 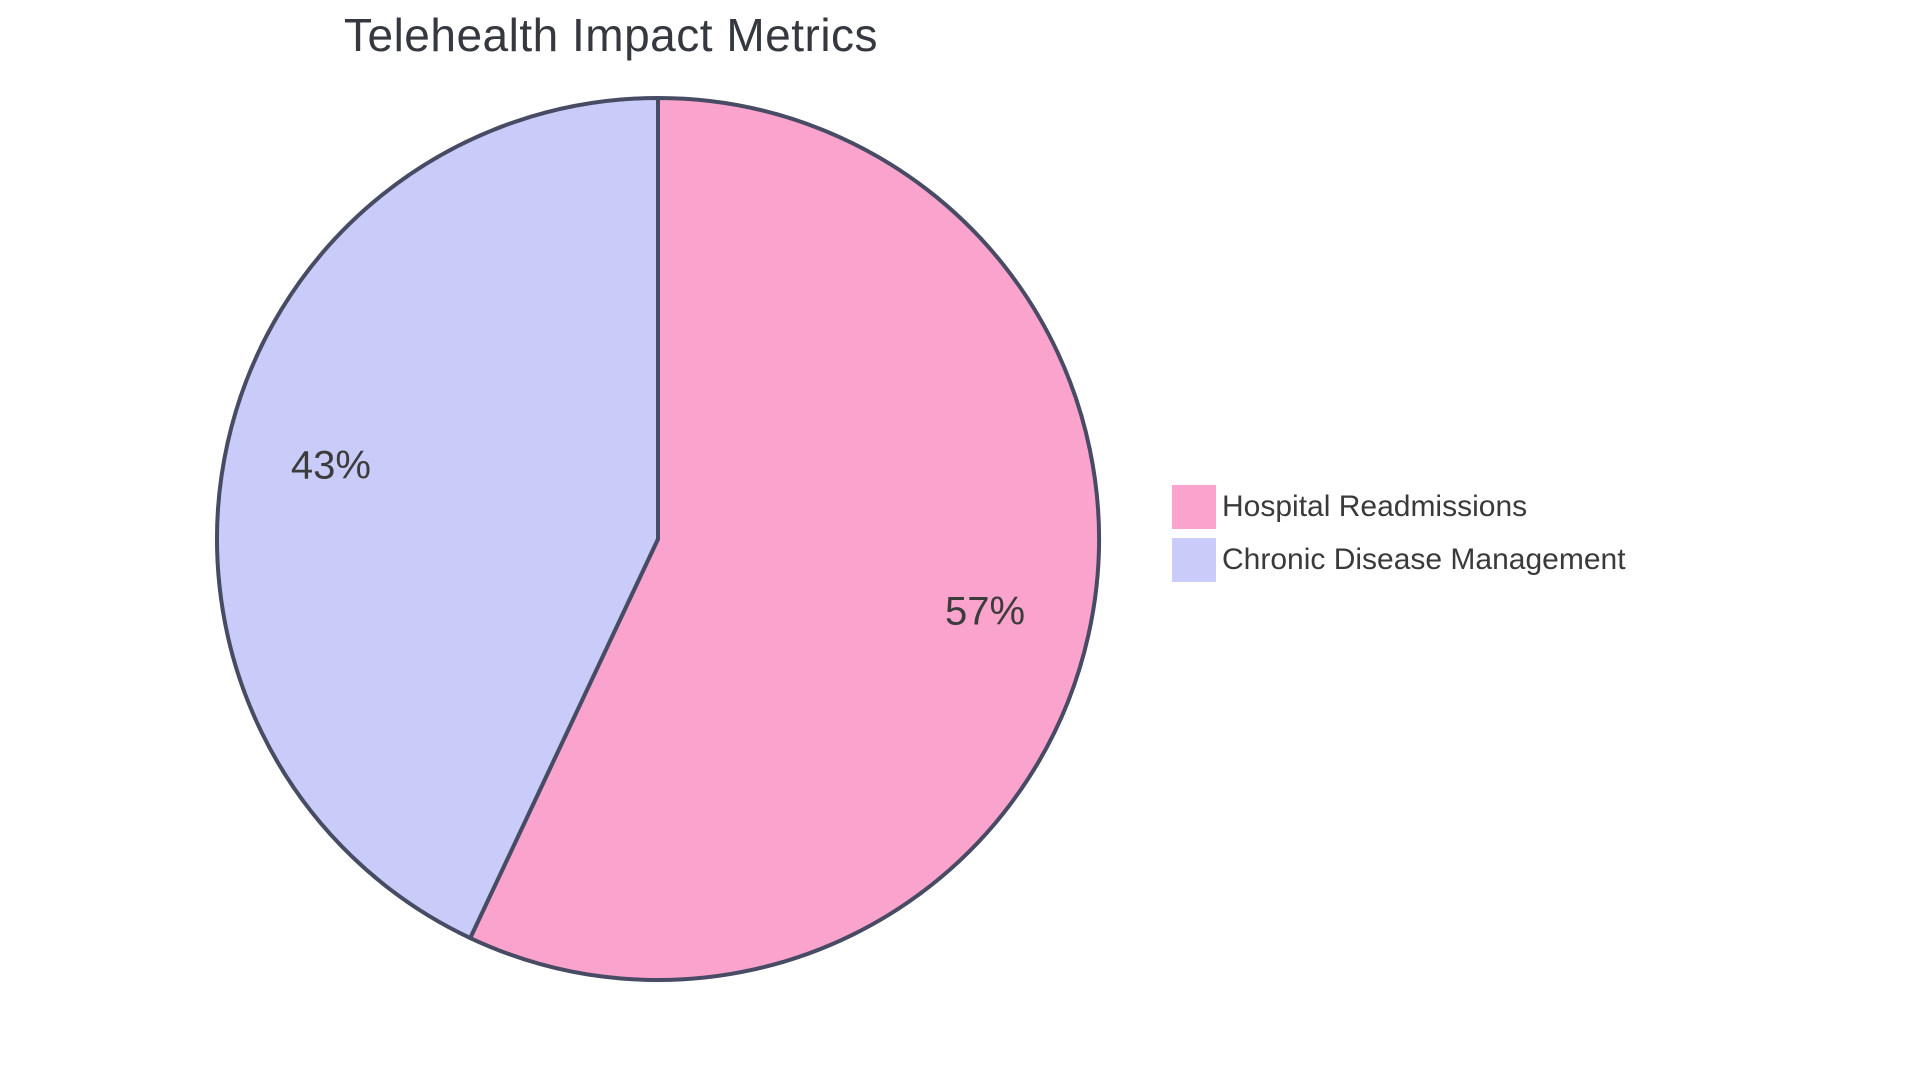 I want to click on legend-item-hospital-readmissions: Hospital Readmissions, so click(x=1399, y=507).